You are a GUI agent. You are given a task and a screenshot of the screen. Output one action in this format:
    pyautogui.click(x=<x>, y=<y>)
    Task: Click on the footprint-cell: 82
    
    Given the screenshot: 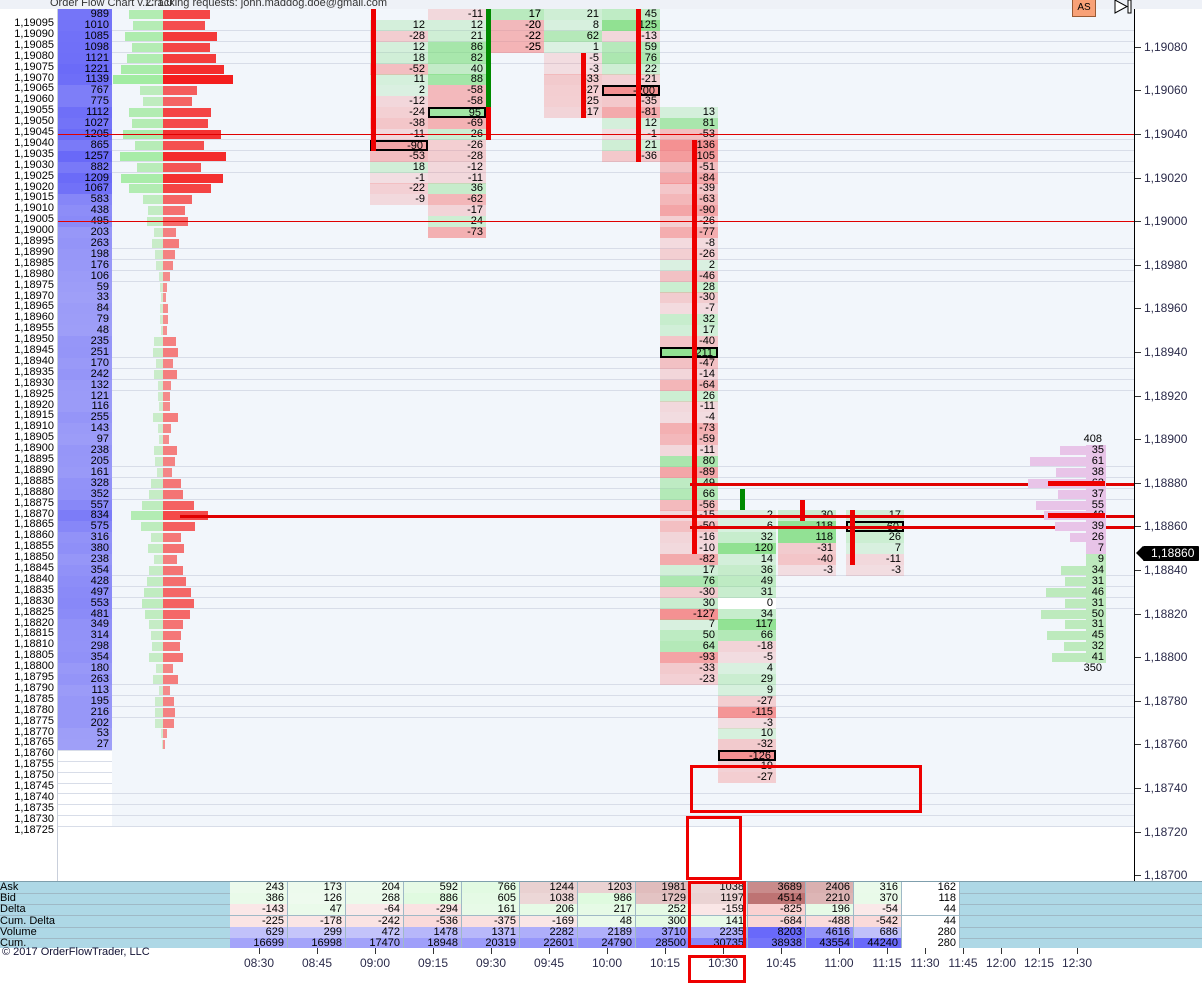 What is the action you would take?
    pyautogui.click(x=457, y=58)
    